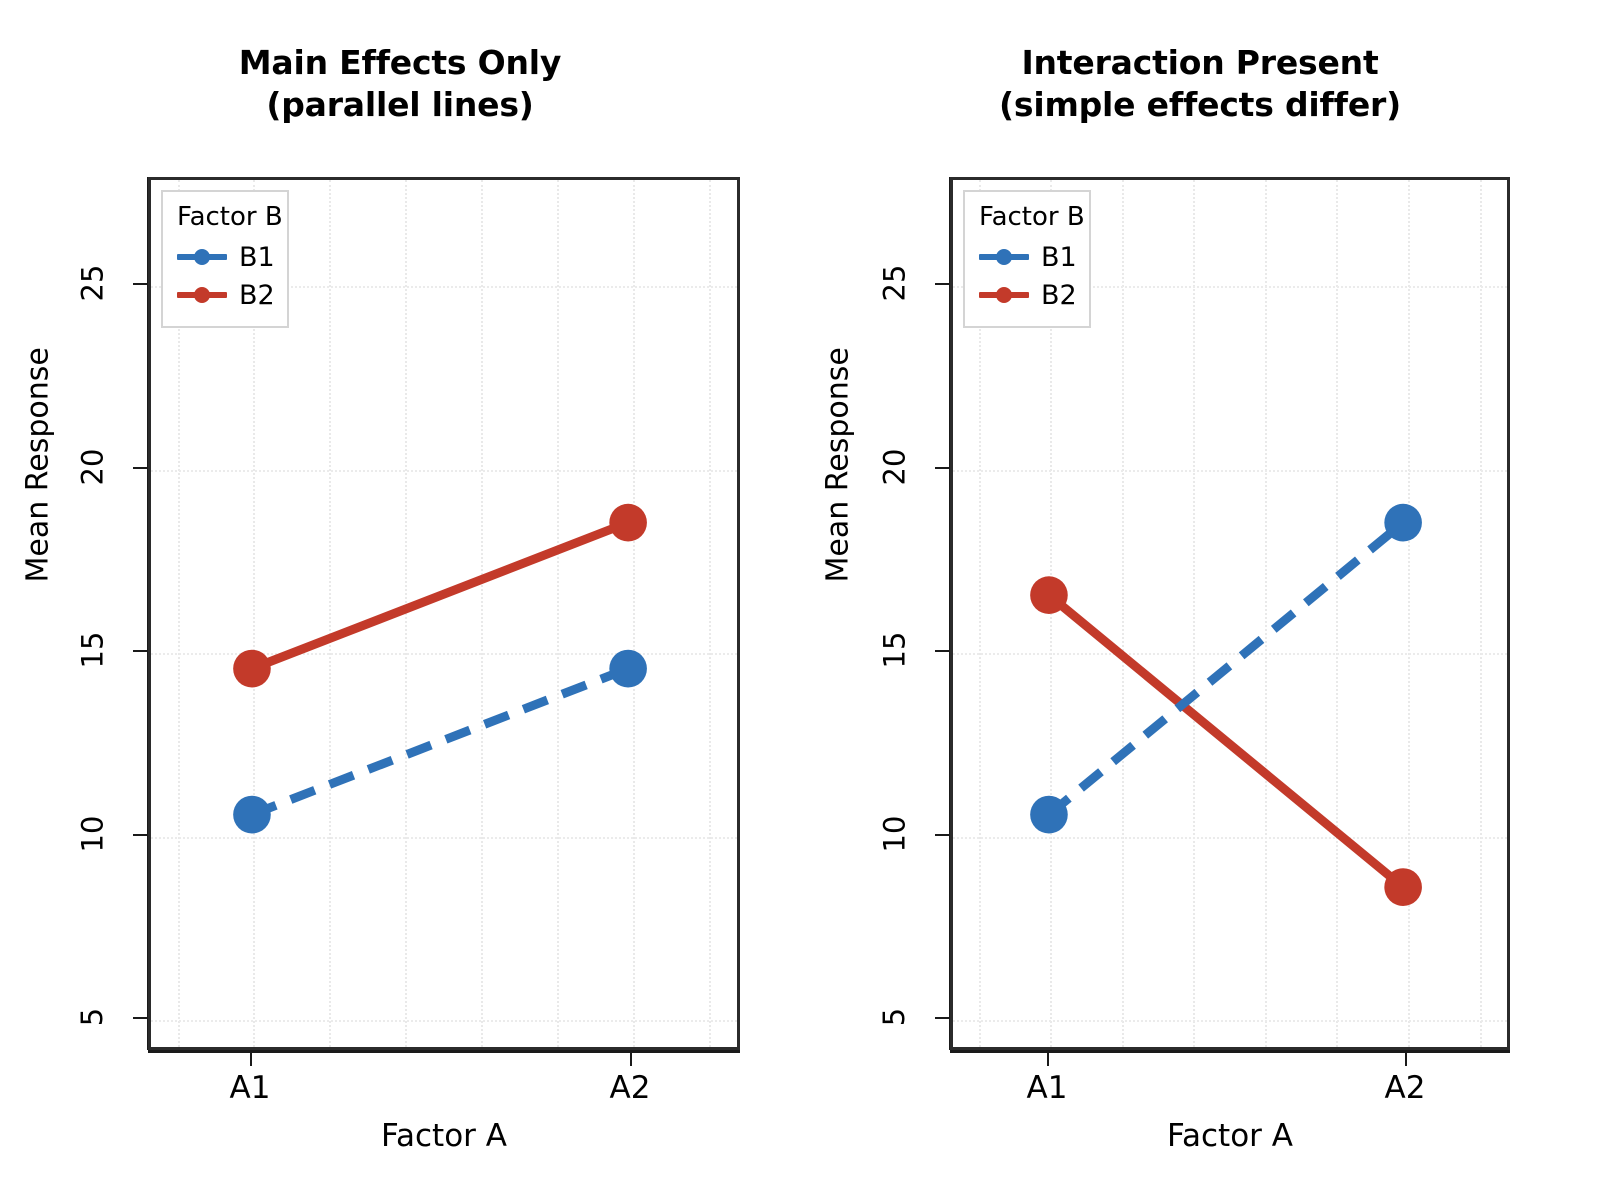  Describe the element at coordinates (400, 62) in the screenshot. I see `panel-title-left-line1: Main Effects Only` at that location.